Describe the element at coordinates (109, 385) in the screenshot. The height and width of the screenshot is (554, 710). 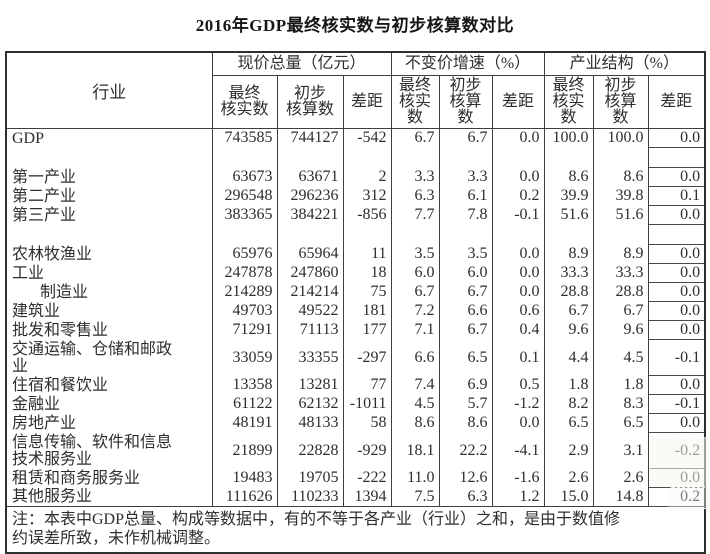
I see `row-label: 住宿和餐饮业` at that location.